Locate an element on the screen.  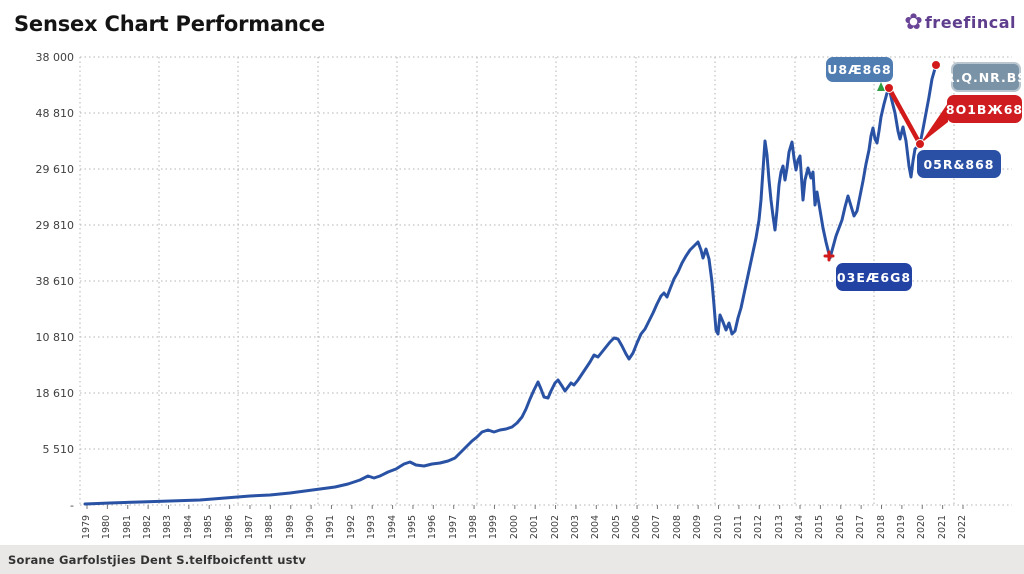
x-axis-tick-label: 1992 is located at coordinates (351, 527).